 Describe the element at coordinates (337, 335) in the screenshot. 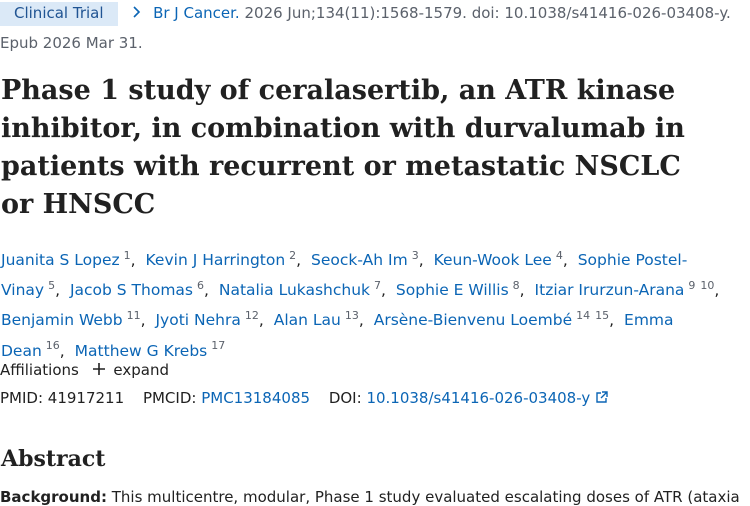

I see `author-link: Emma Dean` at that location.